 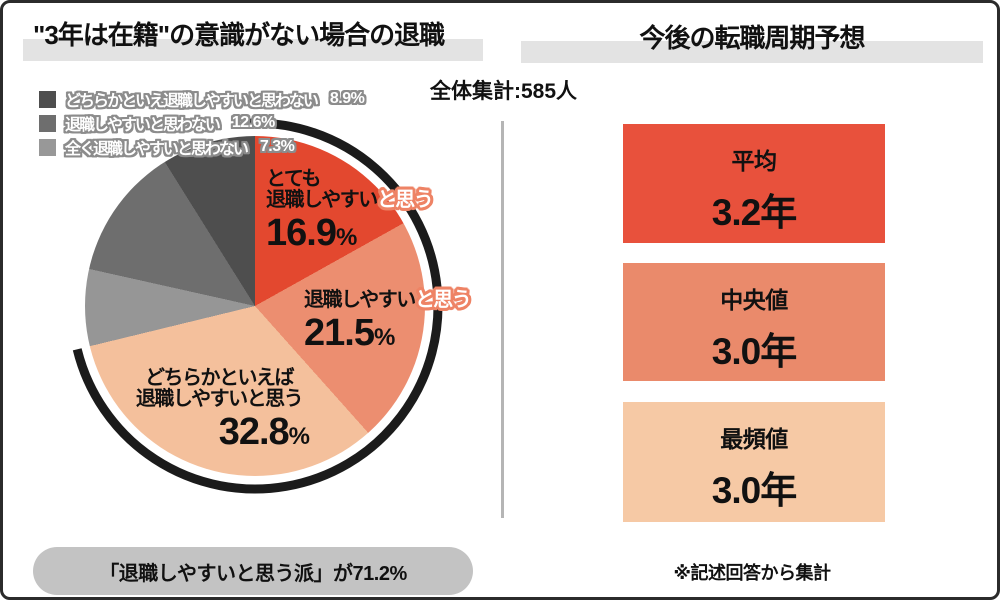 I want to click on summary-pill-text: 「退職しやすいと思う派」が71.2%, so click(x=253, y=573).